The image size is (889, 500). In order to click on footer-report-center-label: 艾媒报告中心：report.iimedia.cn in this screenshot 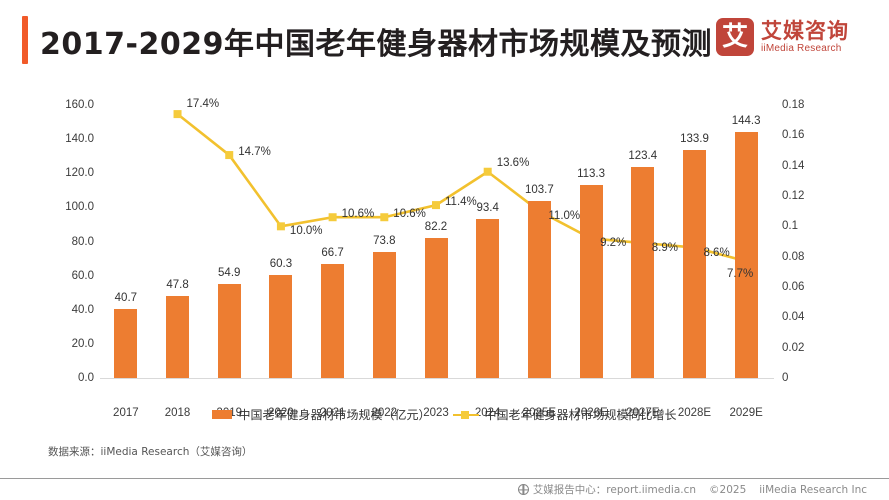, I will do `click(614, 490)`.